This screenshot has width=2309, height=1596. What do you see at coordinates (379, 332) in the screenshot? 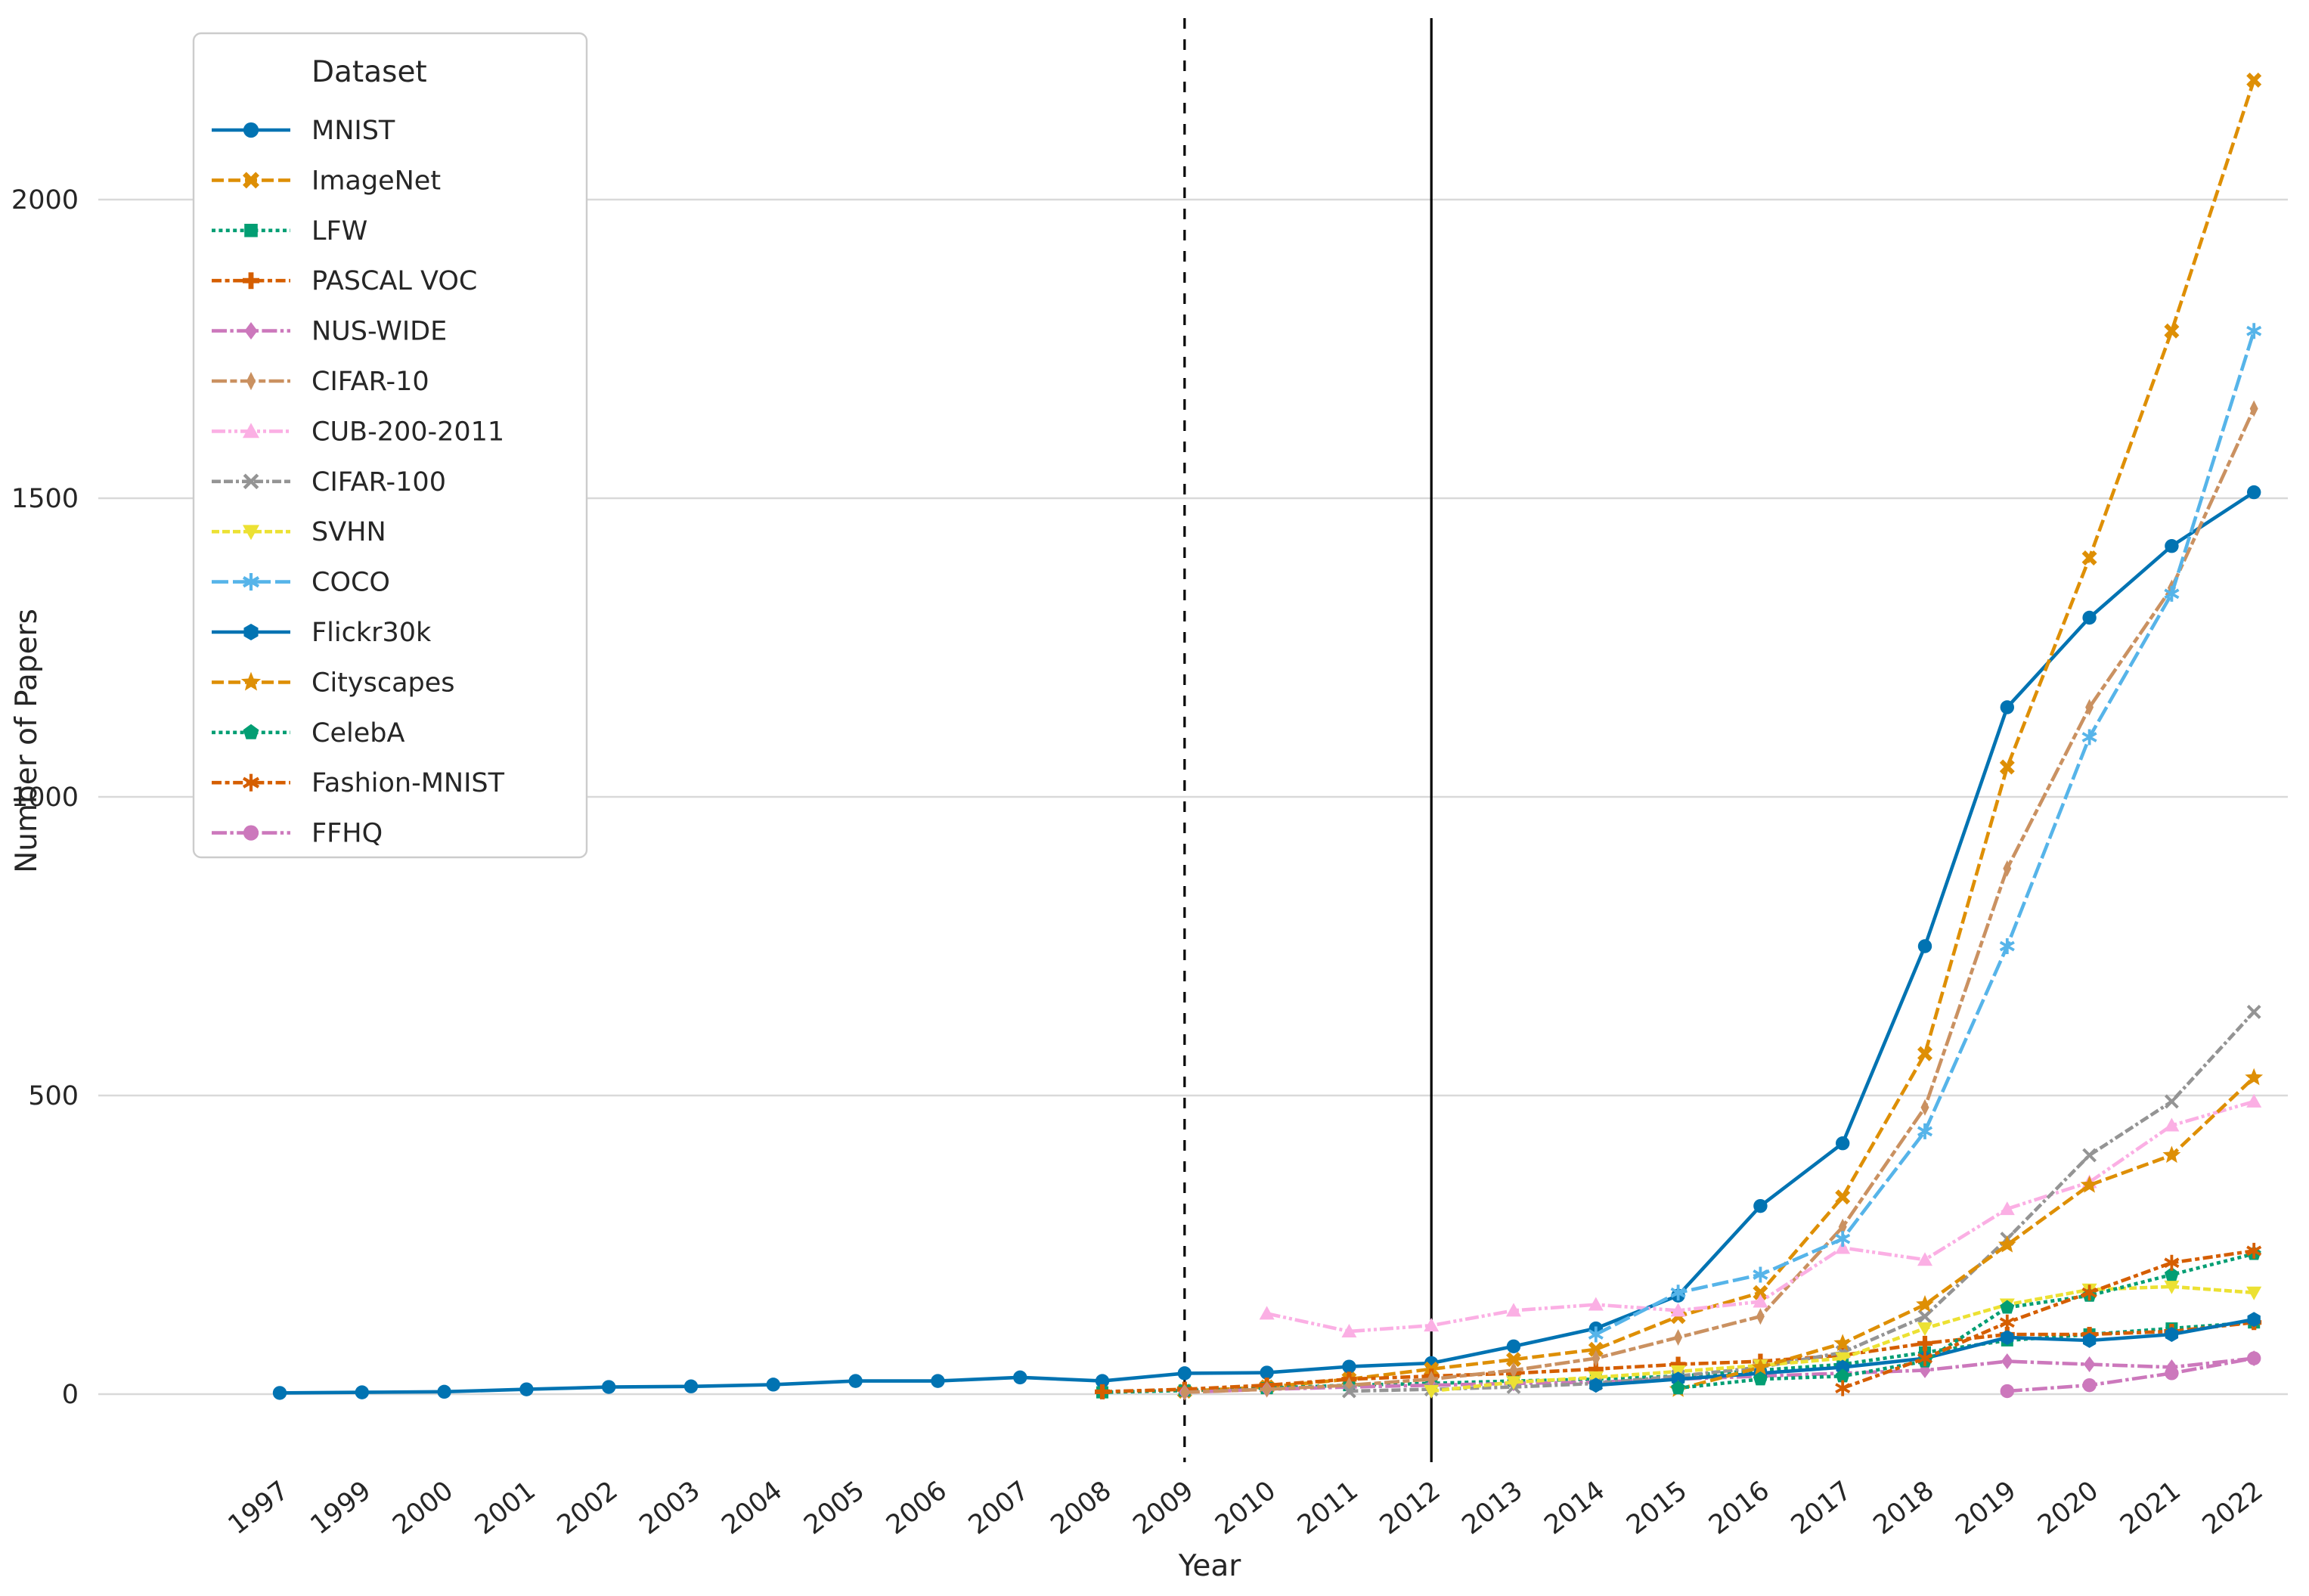
I see `legend-item-label: NUS-WIDE` at bounding box center [379, 332].